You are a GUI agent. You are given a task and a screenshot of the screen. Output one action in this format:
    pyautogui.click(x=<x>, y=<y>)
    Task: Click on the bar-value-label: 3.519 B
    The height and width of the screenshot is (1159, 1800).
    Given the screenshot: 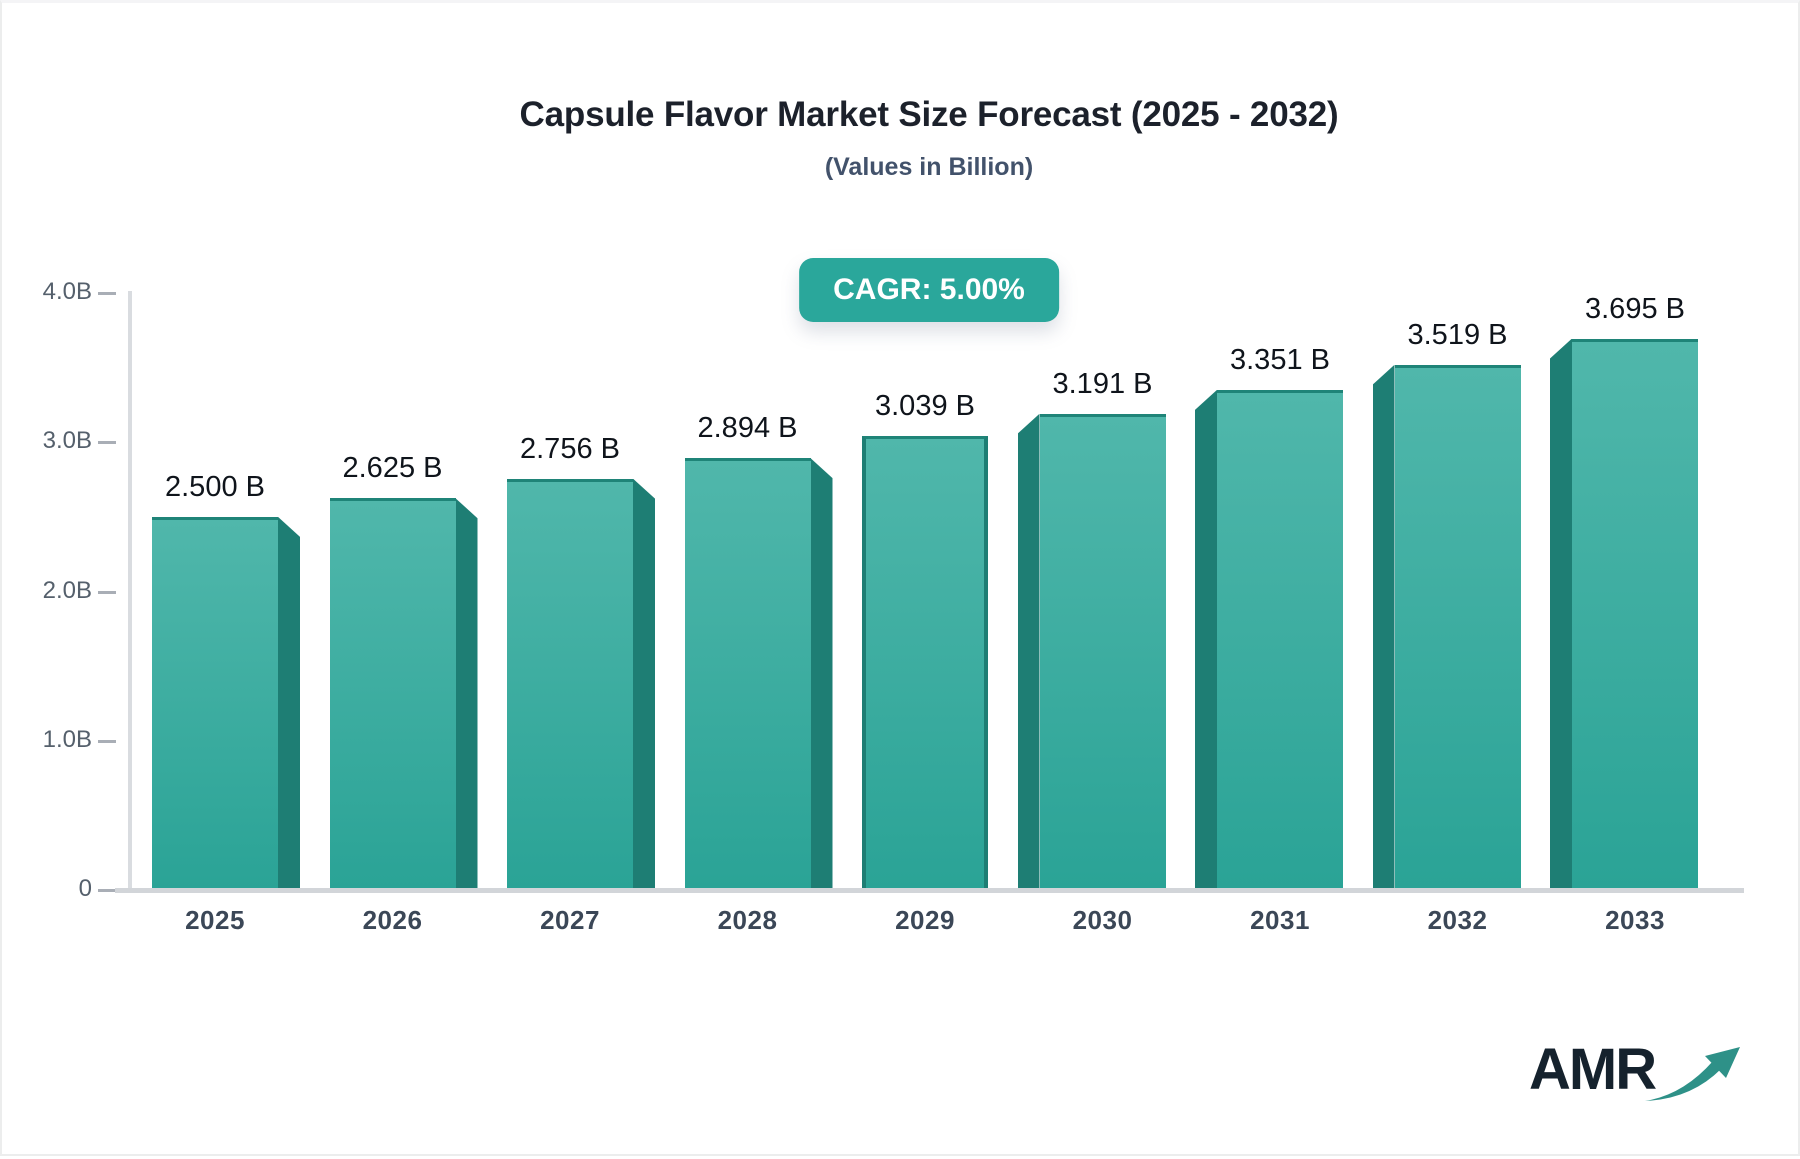 What is the action you would take?
    pyautogui.click(x=1457, y=334)
    